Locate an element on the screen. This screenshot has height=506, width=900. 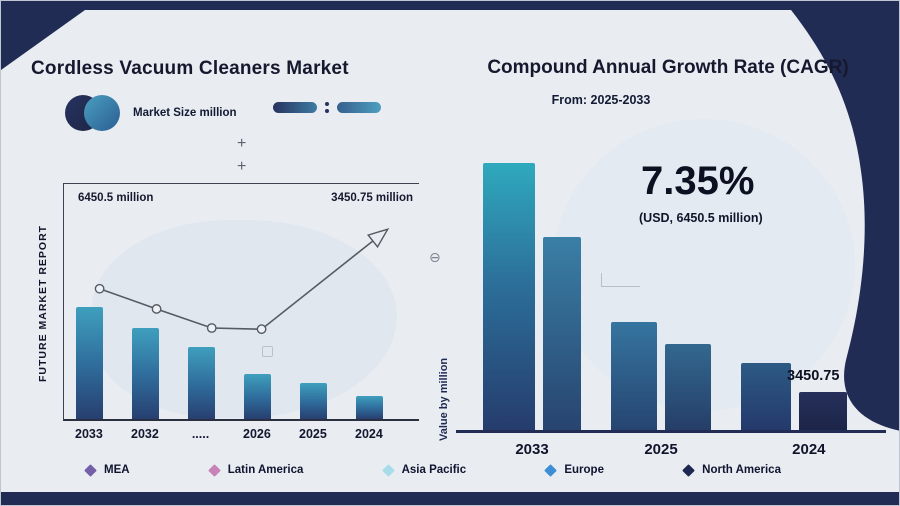
cagr-bar-2024-secondary is located at coordinates (823, 411).